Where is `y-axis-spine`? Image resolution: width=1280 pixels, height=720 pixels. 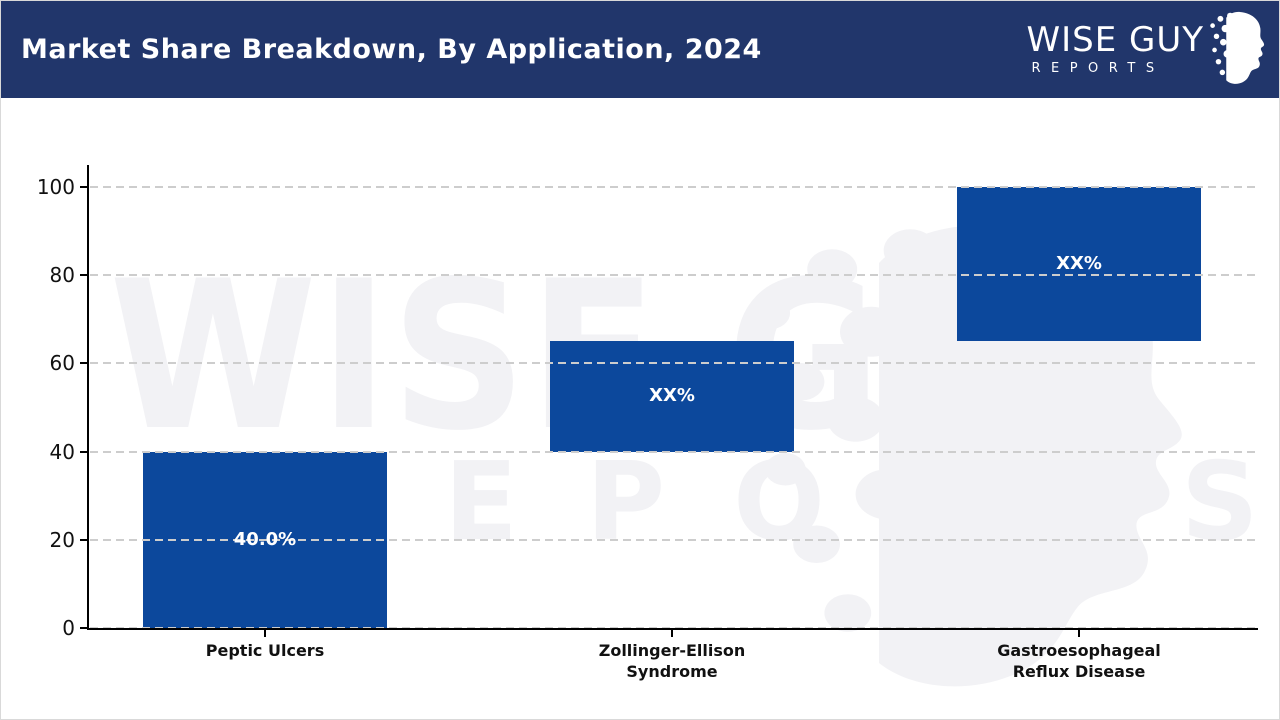 y-axis-spine is located at coordinates (88, 397).